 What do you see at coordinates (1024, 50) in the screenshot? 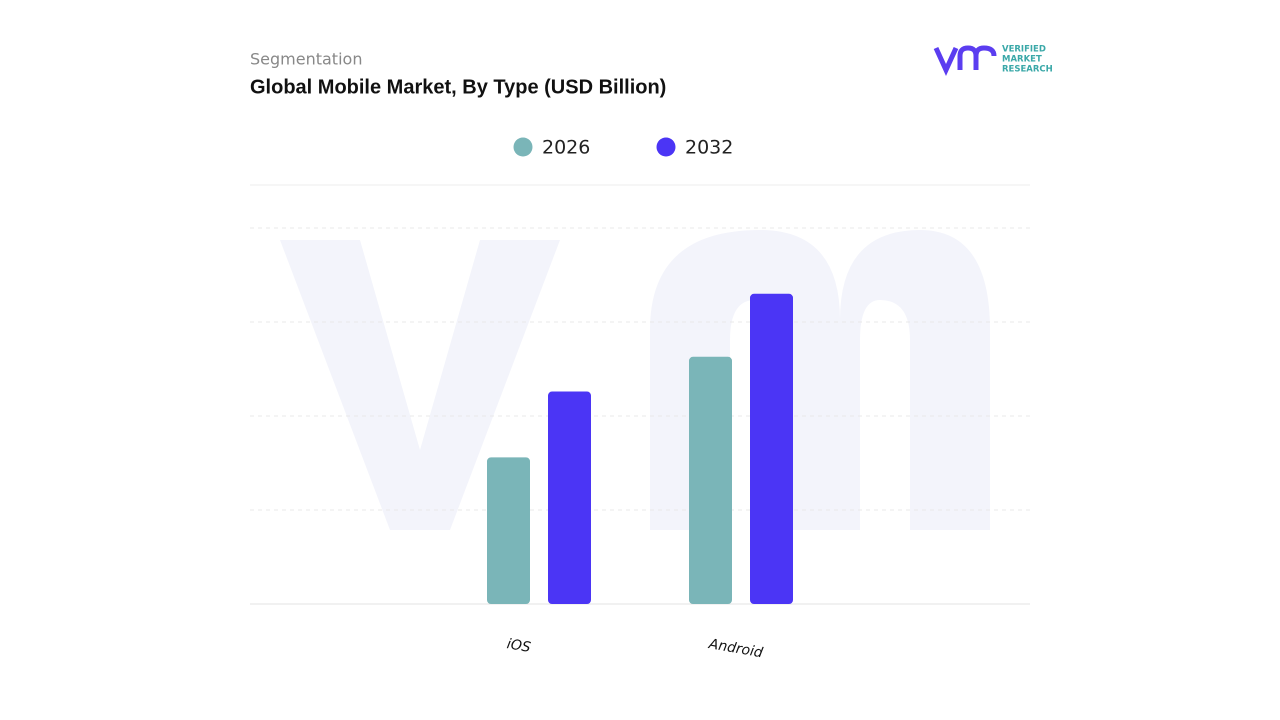
I see `logo-text: VERIFIED` at bounding box center [1024, 50].